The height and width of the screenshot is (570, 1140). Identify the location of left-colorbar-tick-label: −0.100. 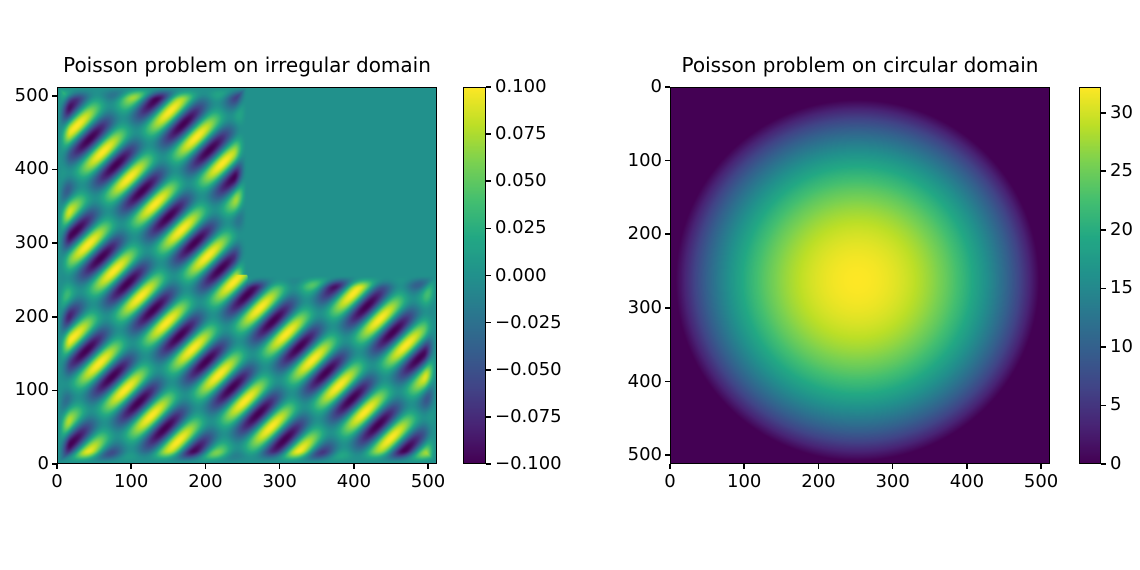
(528, 463).